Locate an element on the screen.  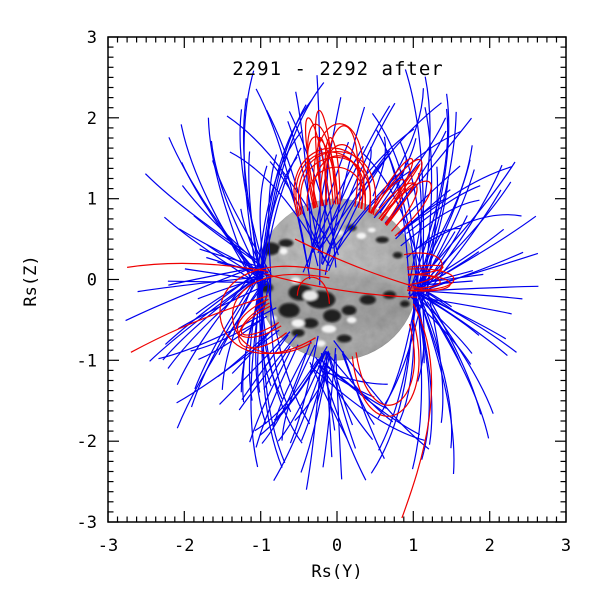
x-tick-label: -3 is located at coordinates (108, 546).